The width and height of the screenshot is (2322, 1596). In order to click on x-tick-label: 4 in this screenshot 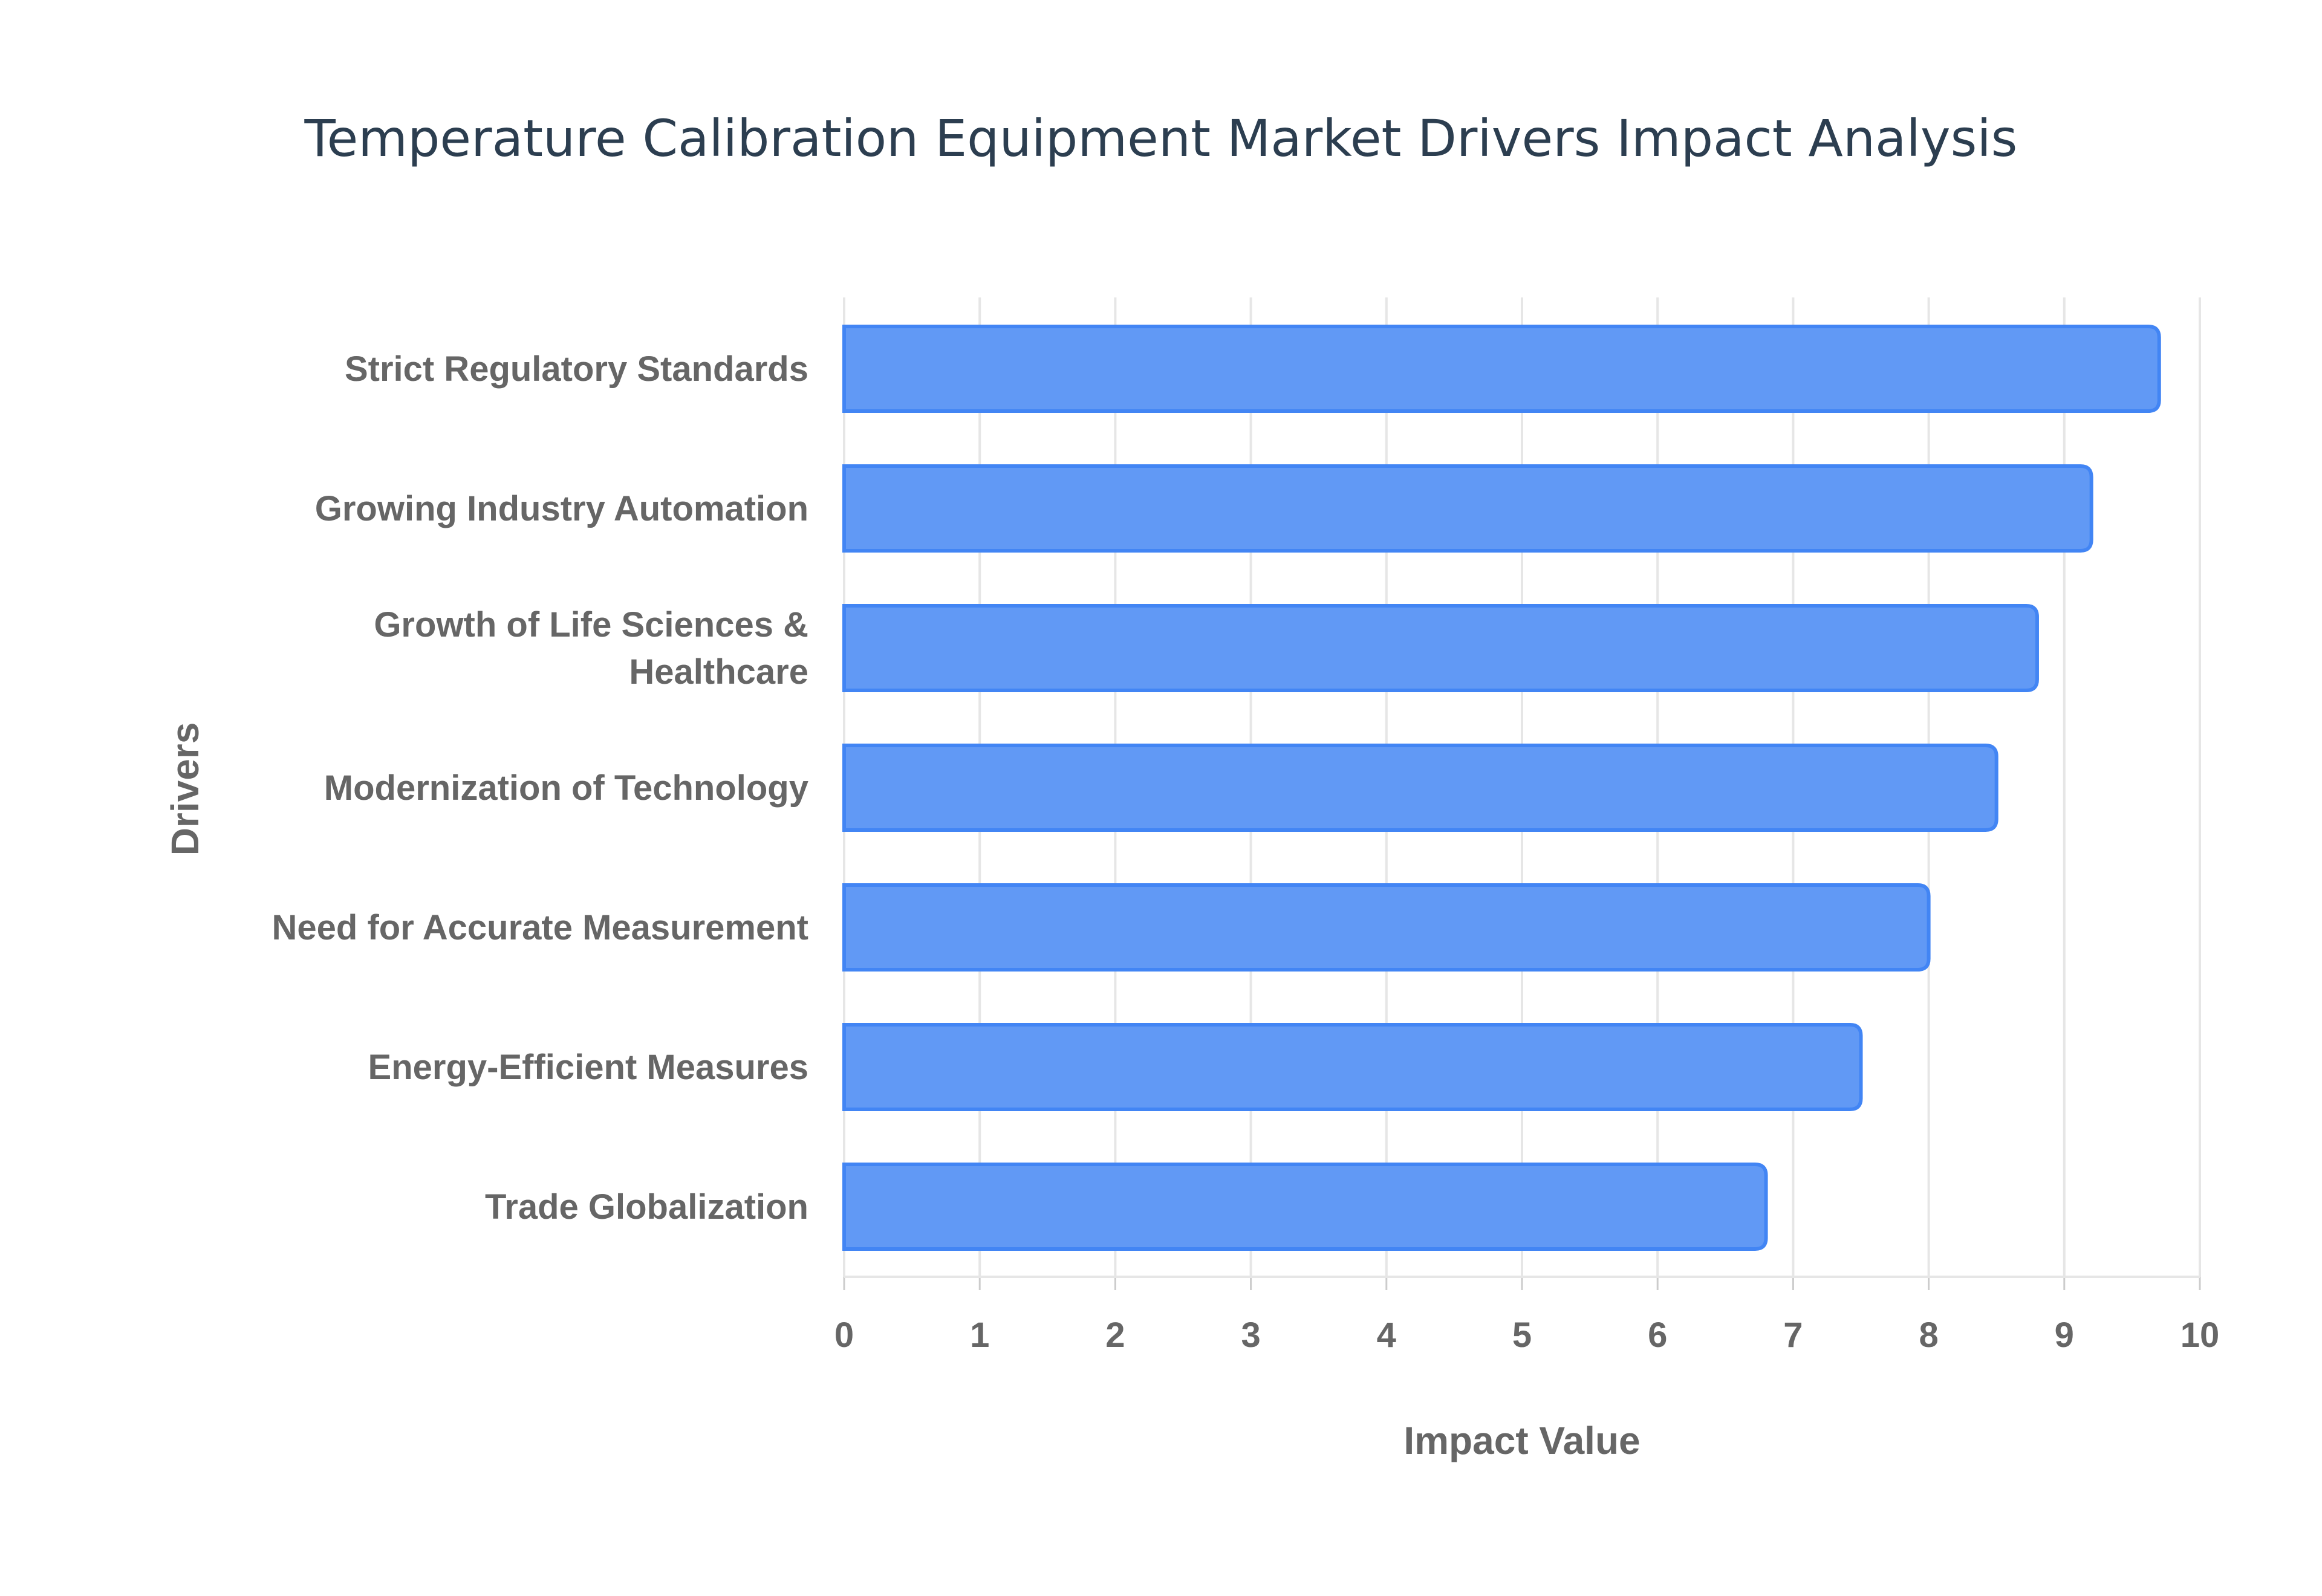, I will do `click(1386, 1335)`.